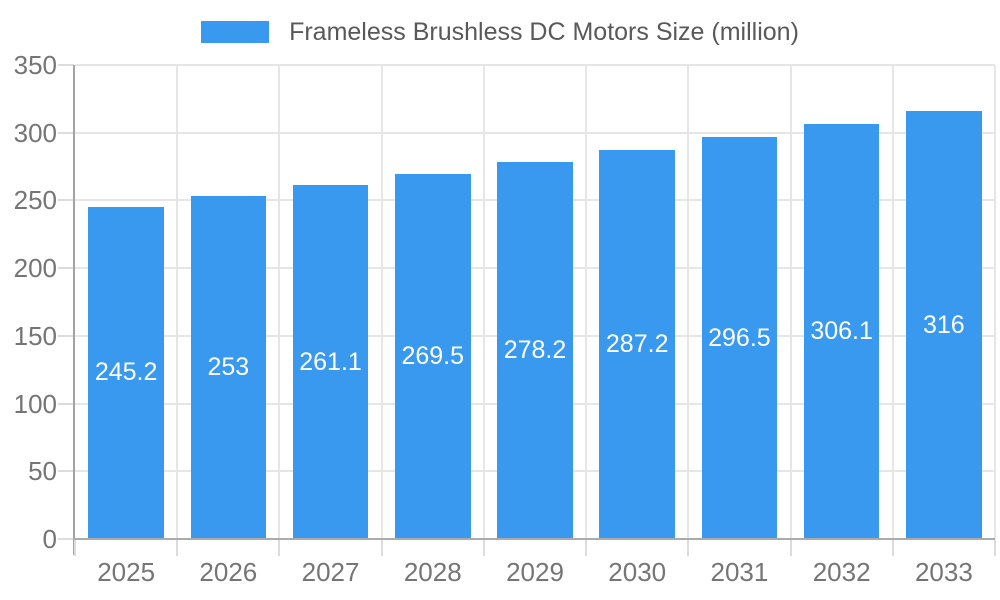 The image size is (1000, 600). I want to click on bar: 278.2, so click(535, 350).